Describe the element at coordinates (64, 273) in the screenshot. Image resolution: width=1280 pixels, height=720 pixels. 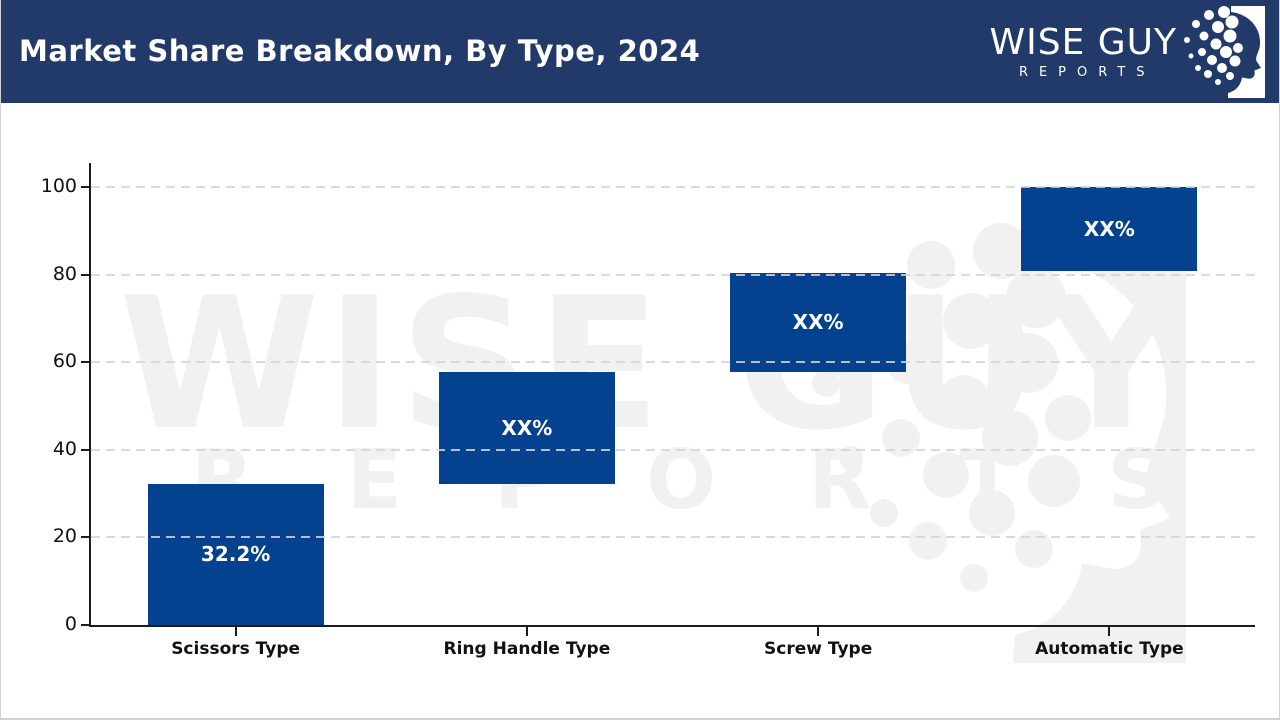
I see `y-tick-label: 80` at that location.